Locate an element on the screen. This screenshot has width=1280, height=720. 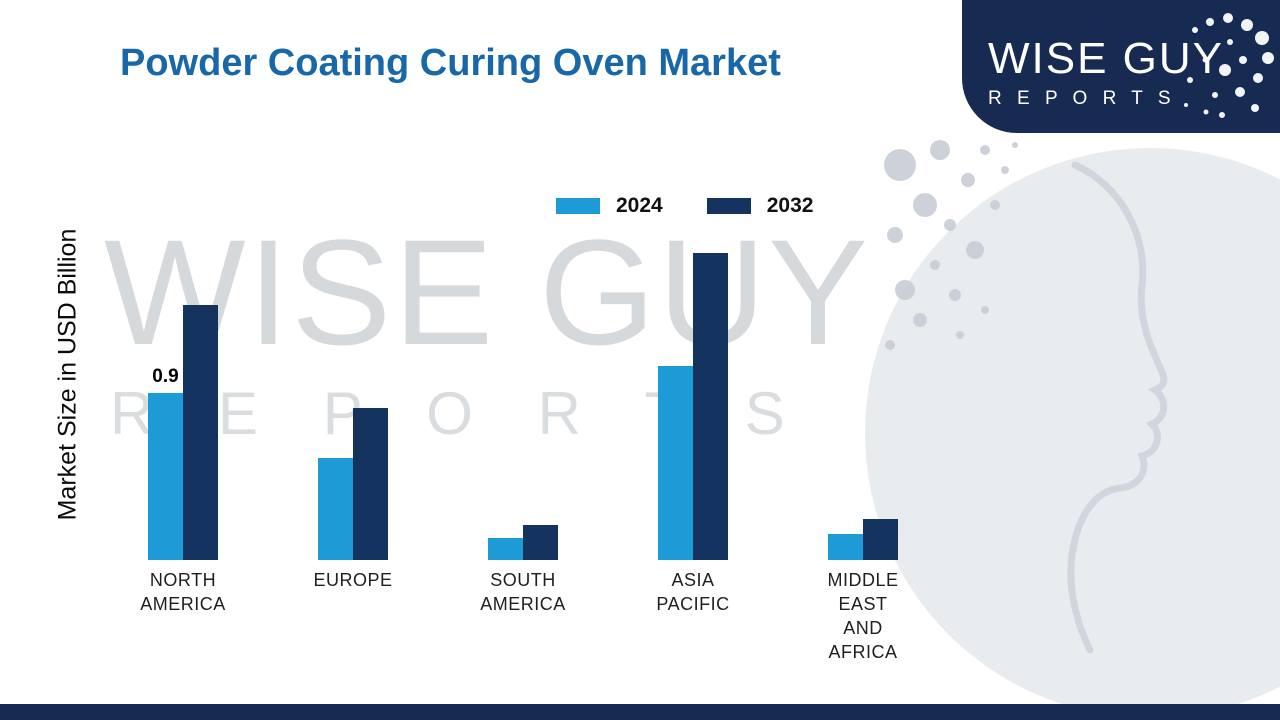
bar-group-south-america is located at coordinates (523, 542).